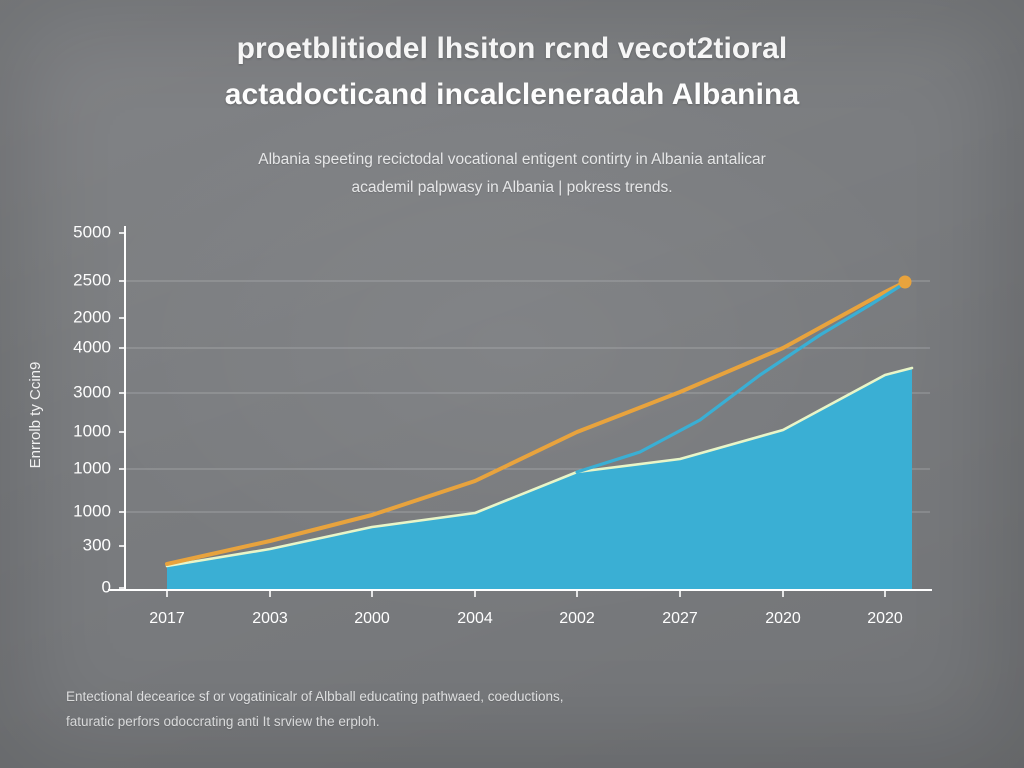  What do you see at coordinates (106, 586) in the screenshot?
I see `y-tick-label: 0` at bounding box center [106, 586].